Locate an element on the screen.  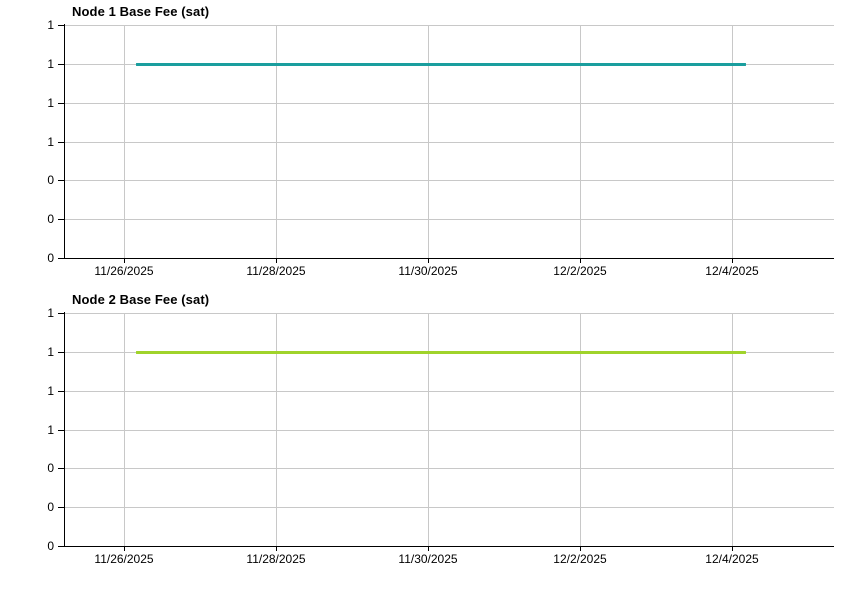
chart-title: Node 1 Base Fee (sat) is located at coordinates (141, 11).